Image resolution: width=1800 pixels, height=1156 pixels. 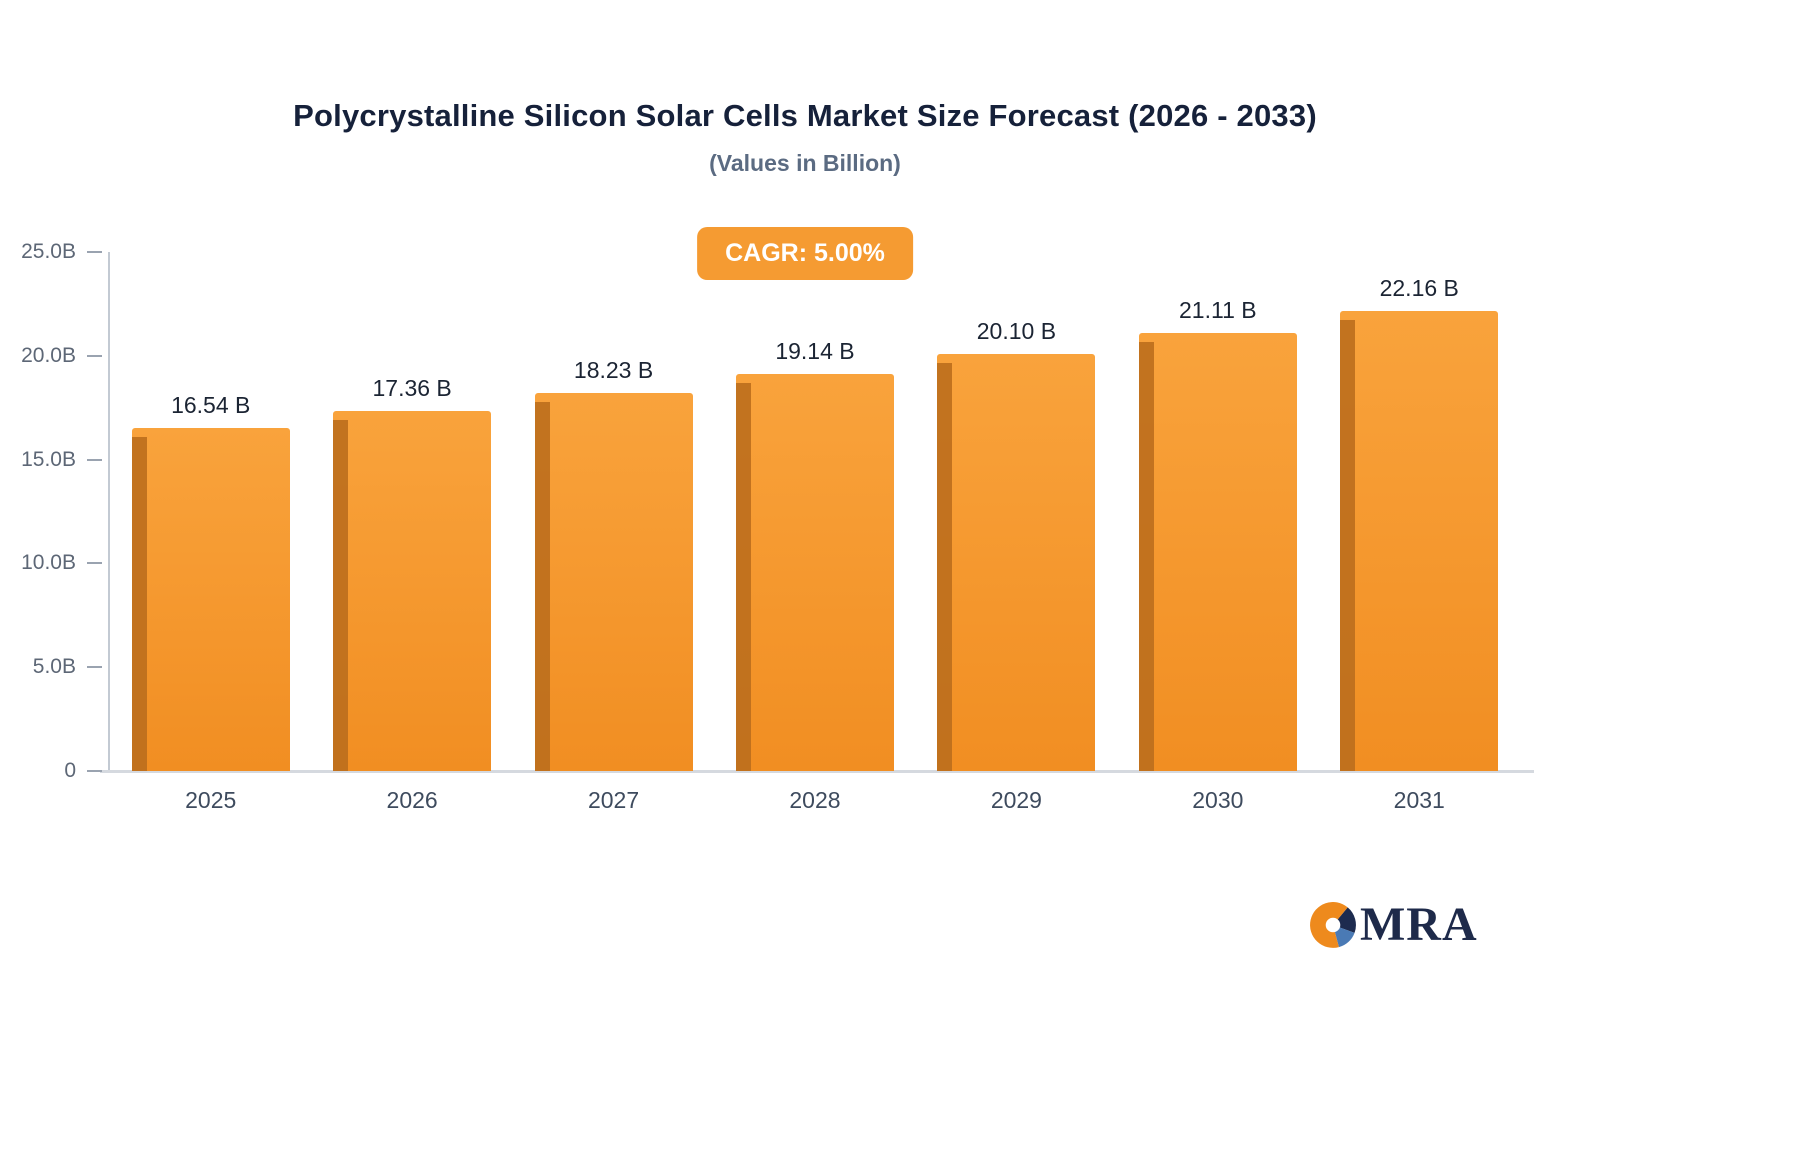 I want to click on bar-value-label: 17.36 B, so click(x=412, y=387).